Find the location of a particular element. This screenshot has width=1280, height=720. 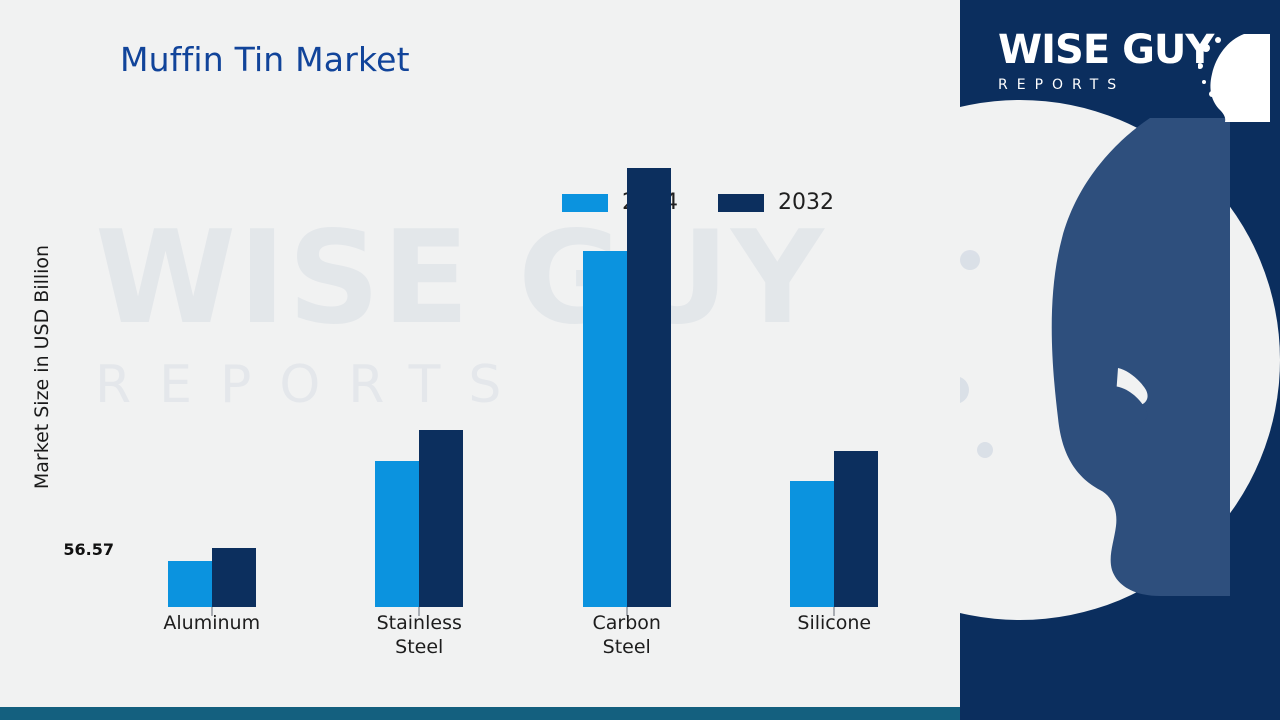

brand-logo-name: WISE GUY is located at coordinates (1106, 50).